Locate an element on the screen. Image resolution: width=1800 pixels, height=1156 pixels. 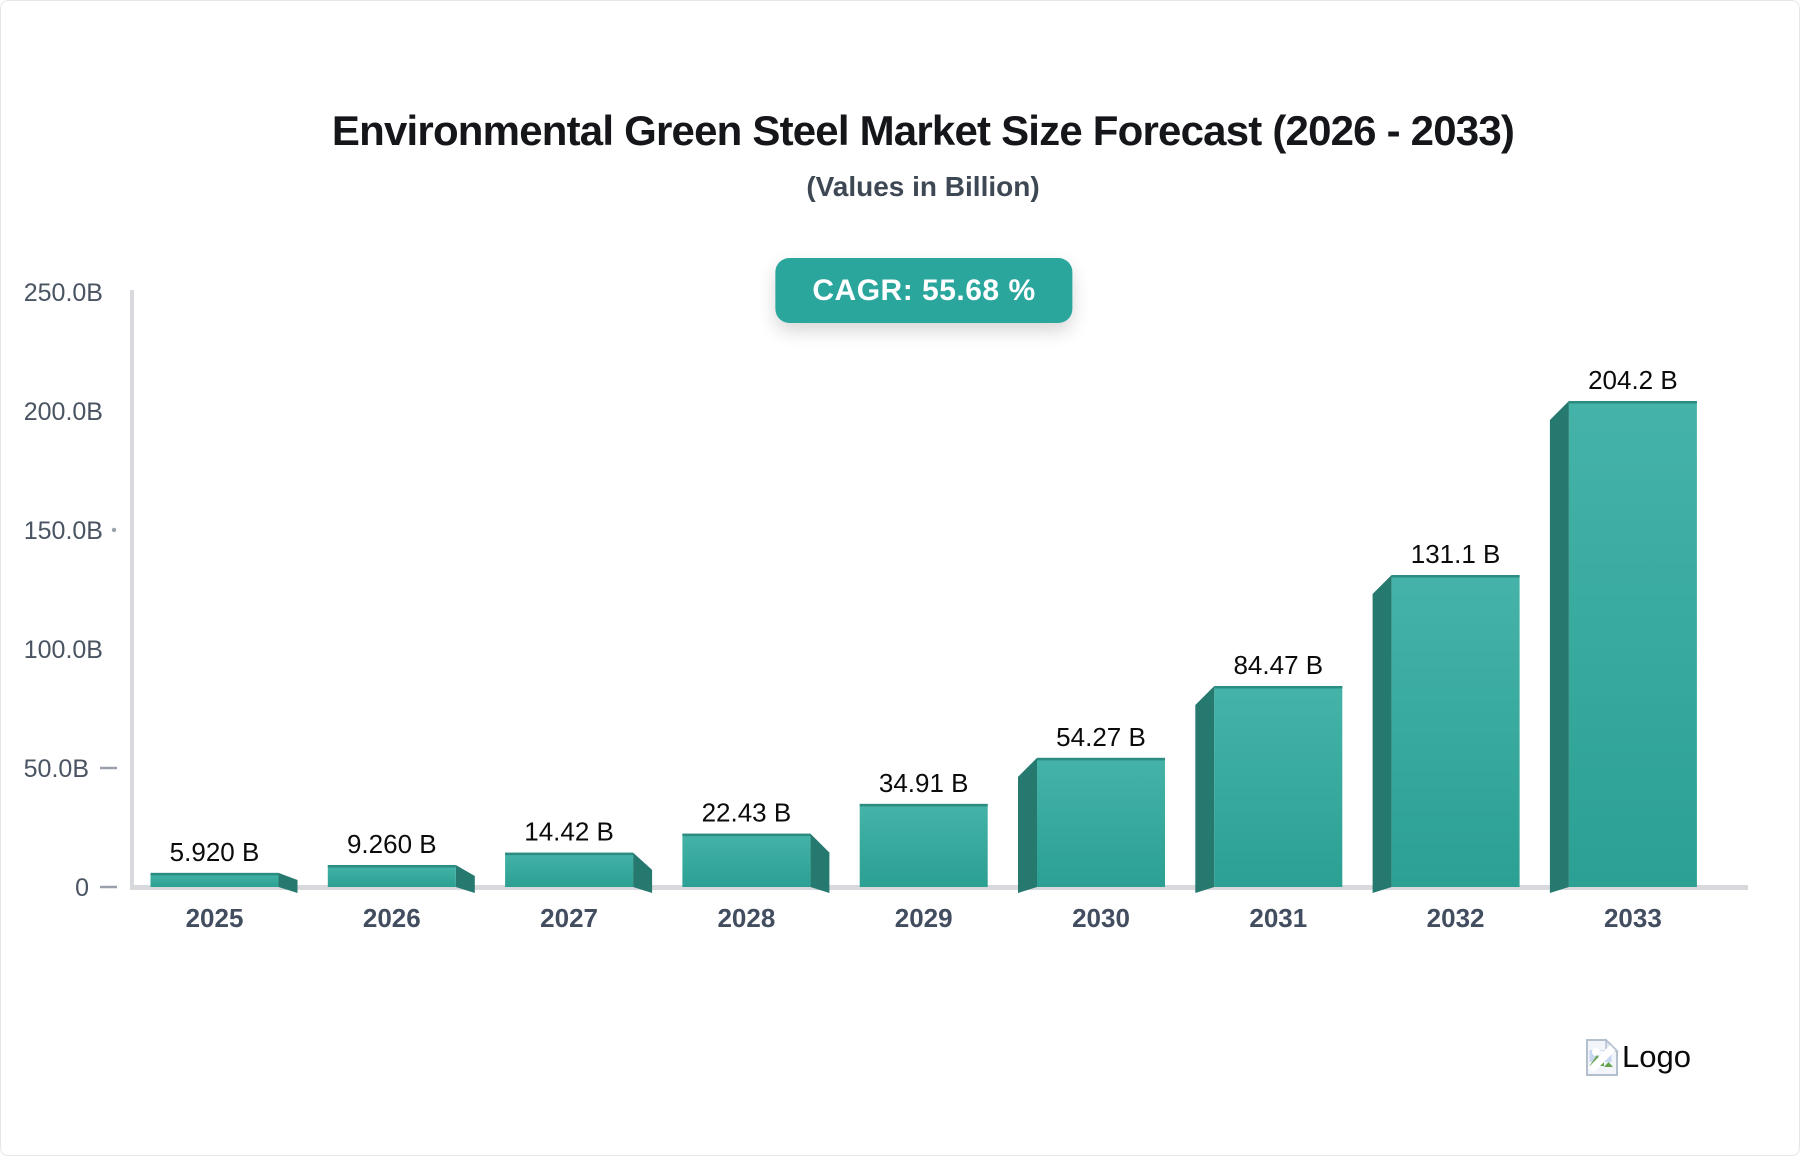
bar-2025: 5.920 B 2025 is located at coordinates (224, 885).